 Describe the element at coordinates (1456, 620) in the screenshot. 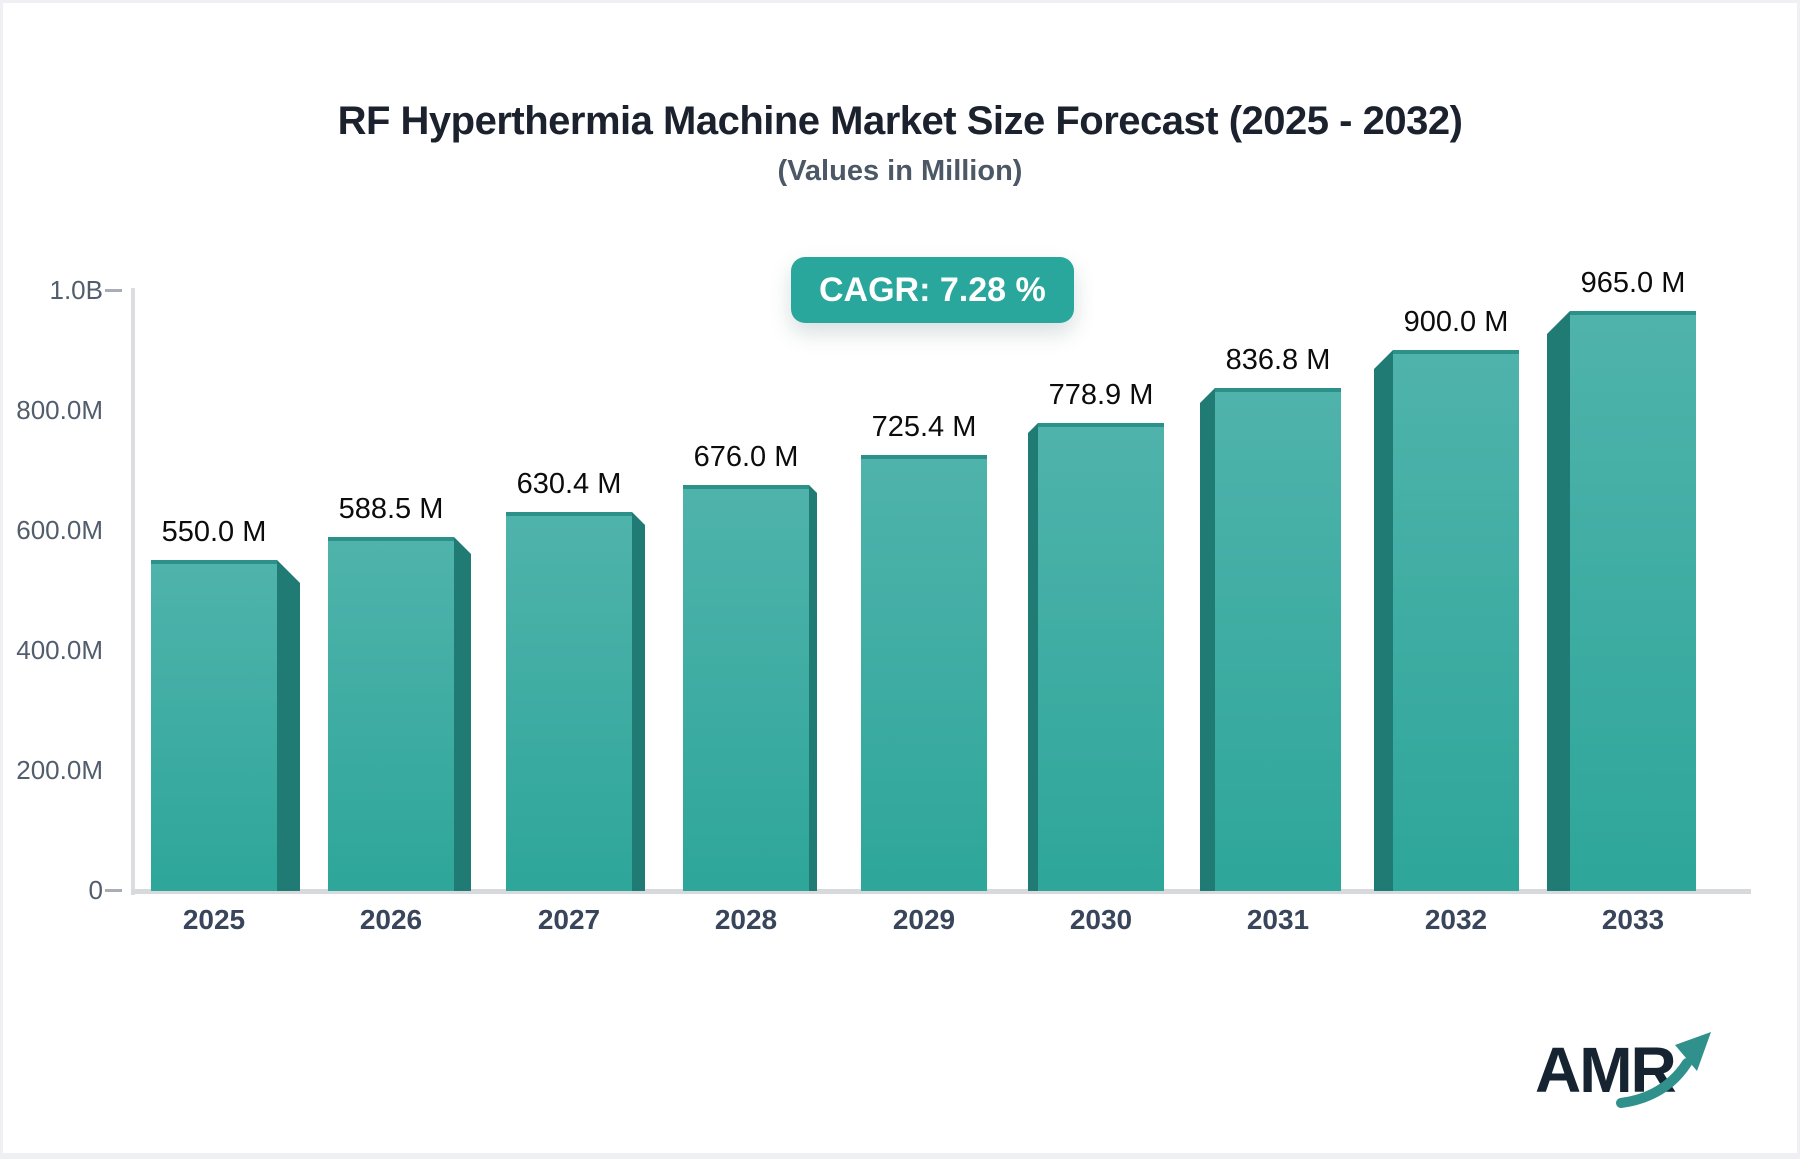

I see `bar-2032` at that location.